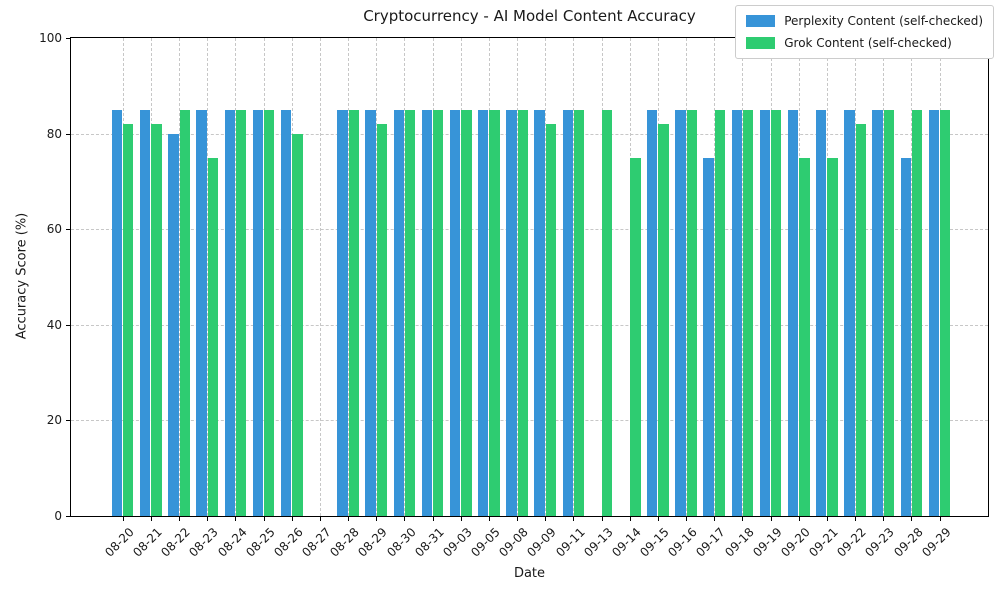 The height and width of the screenshot is (600, 1000). Describe the element at coordinates (761, 21) in the screenshot. I see `legend-swatch-perplexity` at that location.